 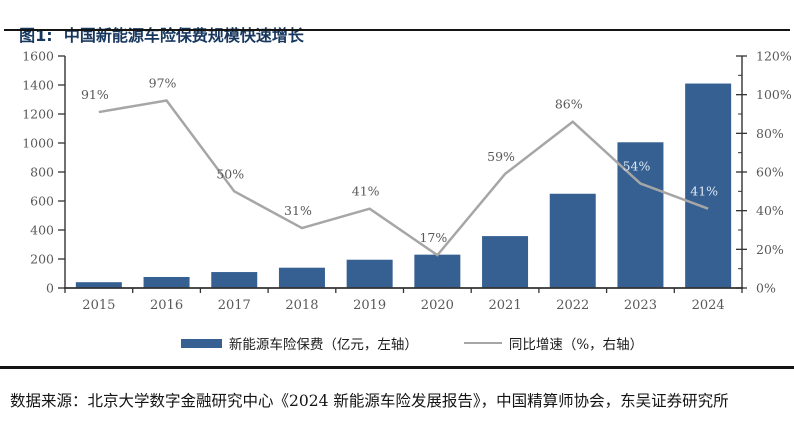 I want to click on y-axis-left-tick-label: 400, so click(x=42, y=230).